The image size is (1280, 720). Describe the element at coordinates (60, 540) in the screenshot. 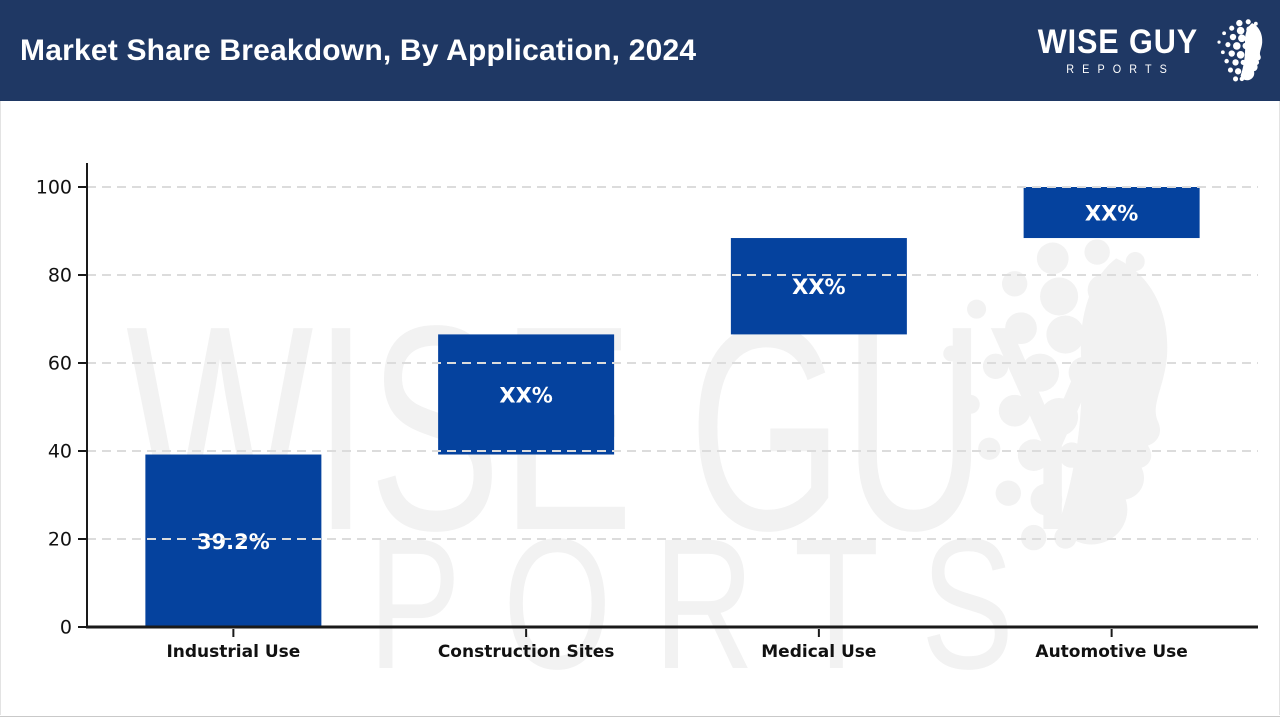

I see `y-tick-label-20: 20` at that location.